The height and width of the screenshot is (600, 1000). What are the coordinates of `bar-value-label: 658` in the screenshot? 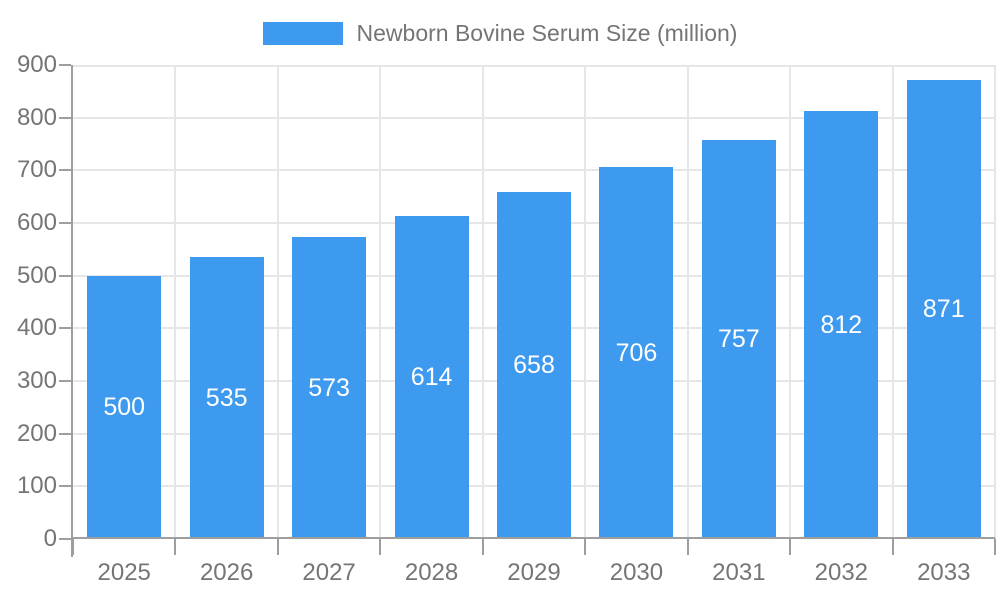 It's located at (534, 365).